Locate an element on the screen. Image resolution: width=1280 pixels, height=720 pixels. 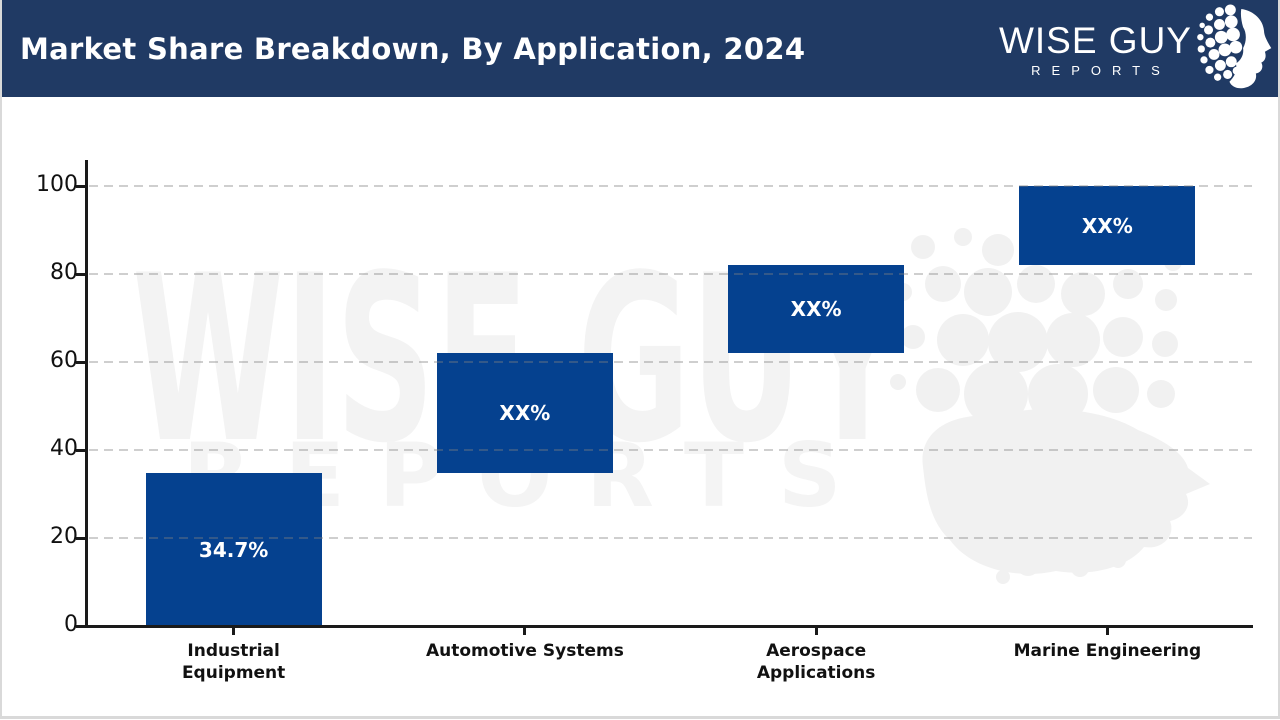
x-tick-industrial-equipment is located at coordinates (234, 631).